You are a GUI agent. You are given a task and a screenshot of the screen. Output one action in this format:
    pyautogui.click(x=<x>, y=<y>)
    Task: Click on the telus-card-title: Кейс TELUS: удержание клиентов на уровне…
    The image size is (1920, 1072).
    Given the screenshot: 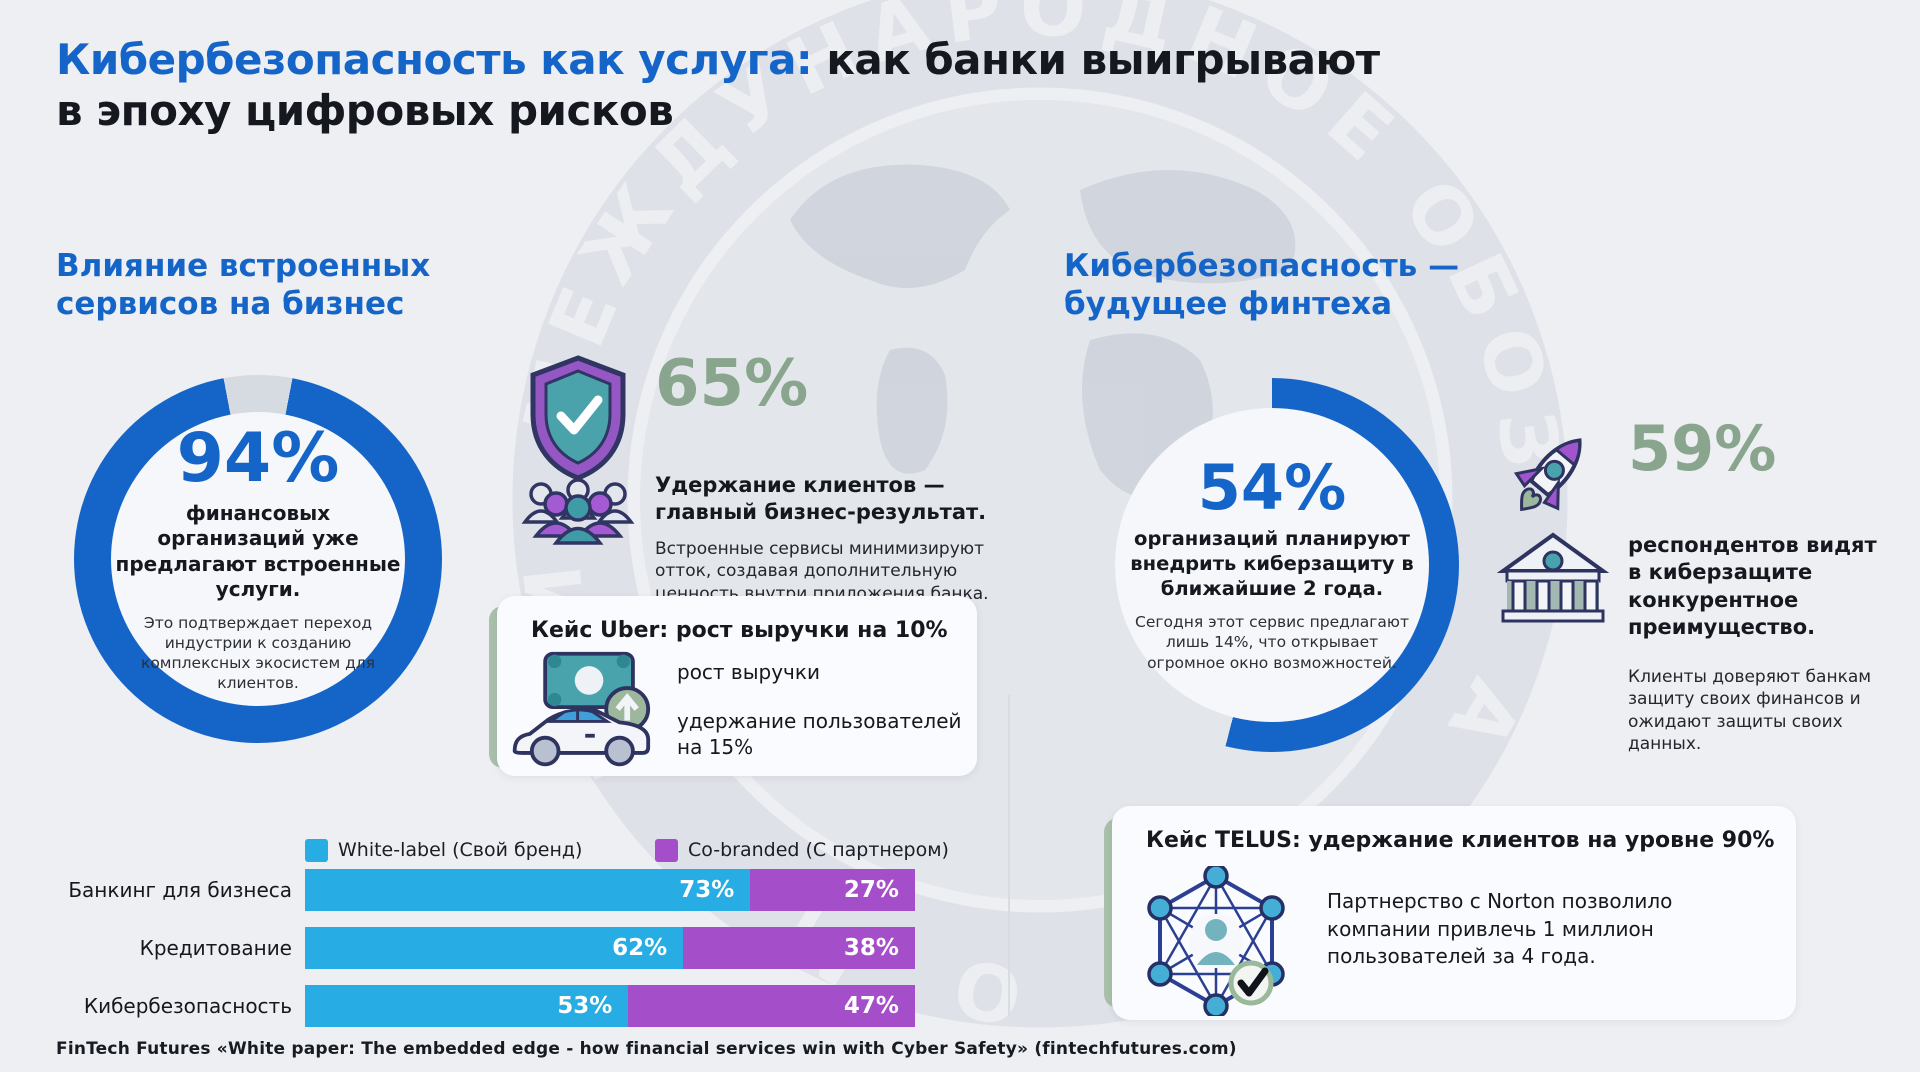 What is the action you would take?
    pyautogui.click(x=1460, y=840)
    